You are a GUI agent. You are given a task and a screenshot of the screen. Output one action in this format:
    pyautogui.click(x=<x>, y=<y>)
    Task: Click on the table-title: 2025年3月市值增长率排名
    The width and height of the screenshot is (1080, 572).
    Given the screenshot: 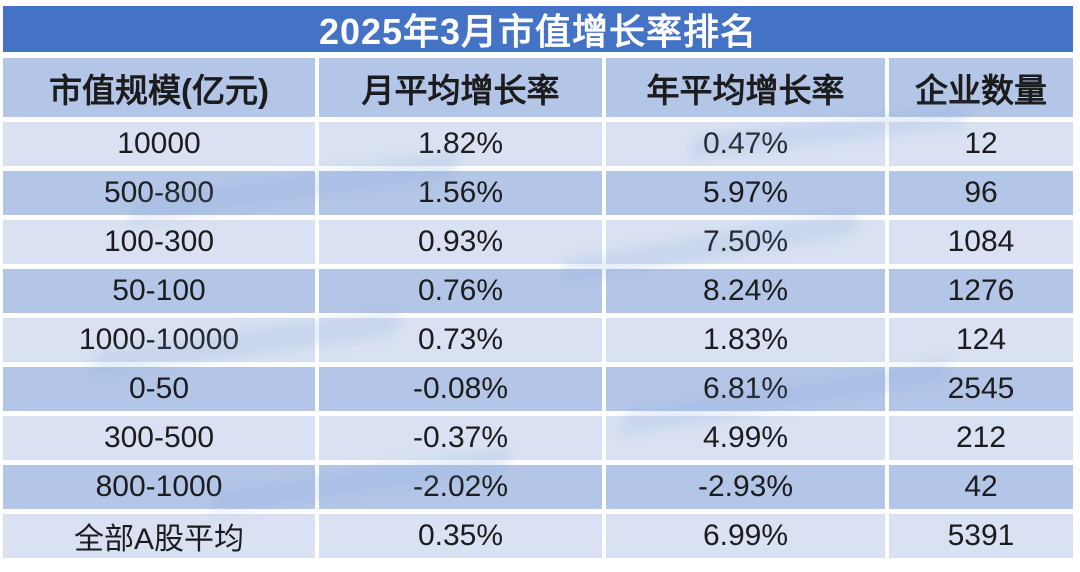 What is the action you would take?
    pyautogui.click(x=538, y=29)
    